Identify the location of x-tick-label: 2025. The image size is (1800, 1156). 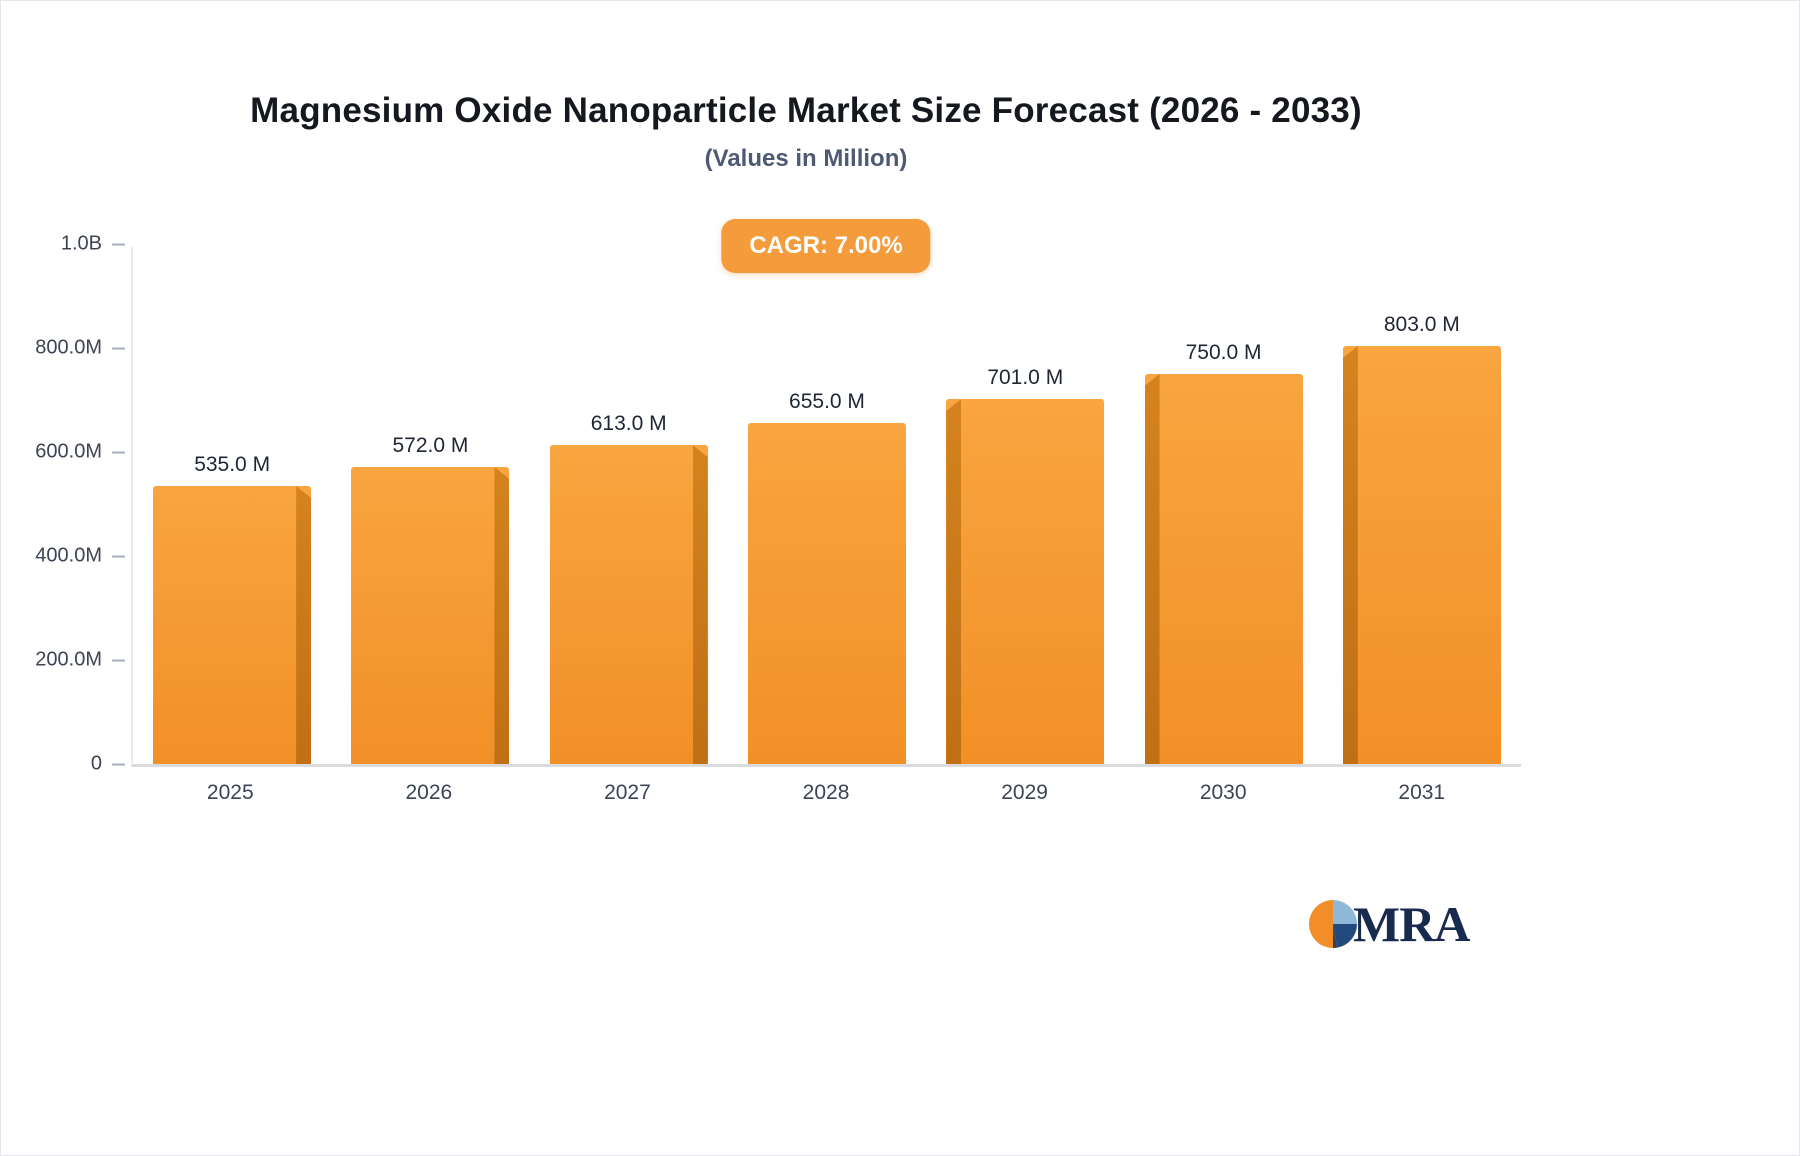
(230, 792).